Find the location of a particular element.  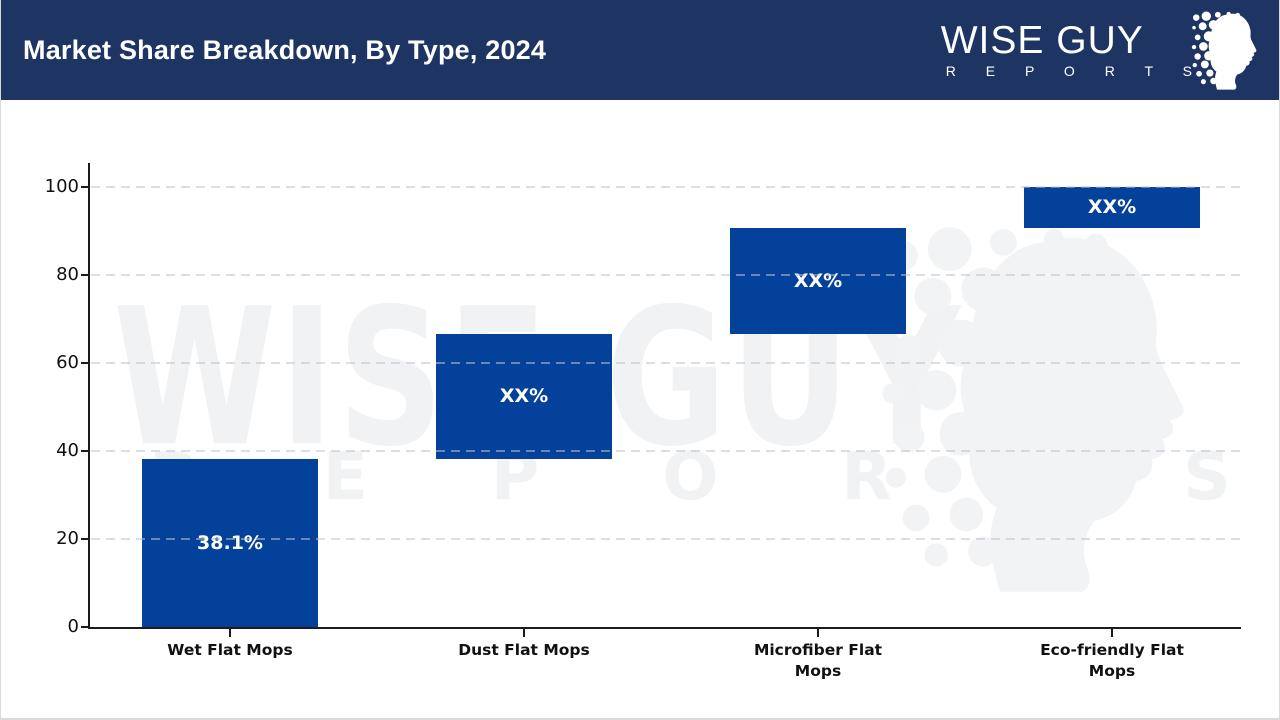

x-category-label-eco-friendly-flat-mops: Eco-friendly Flat Mops is located at coordinates (1112, 660).